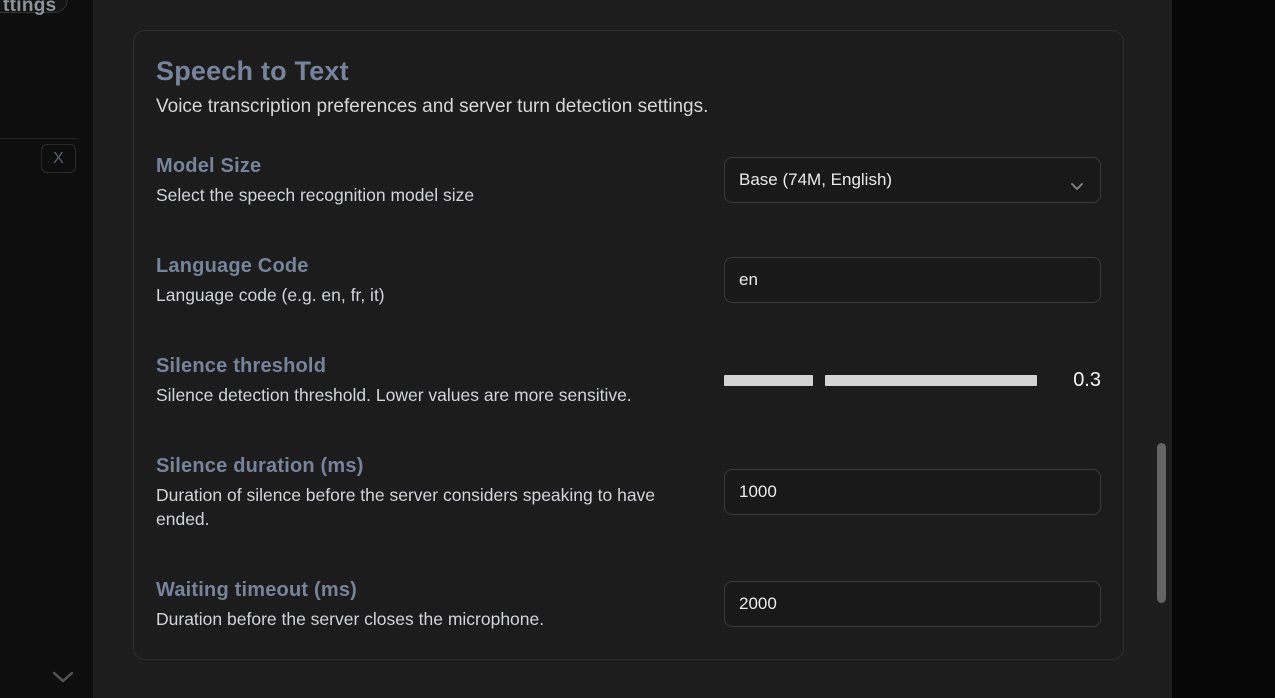 The height and width of the screenshot is (698, 1275). What do you see at coordinates (769, 380) in the screenshot?
I see `slider-fill` at bounding box center [769, 380].